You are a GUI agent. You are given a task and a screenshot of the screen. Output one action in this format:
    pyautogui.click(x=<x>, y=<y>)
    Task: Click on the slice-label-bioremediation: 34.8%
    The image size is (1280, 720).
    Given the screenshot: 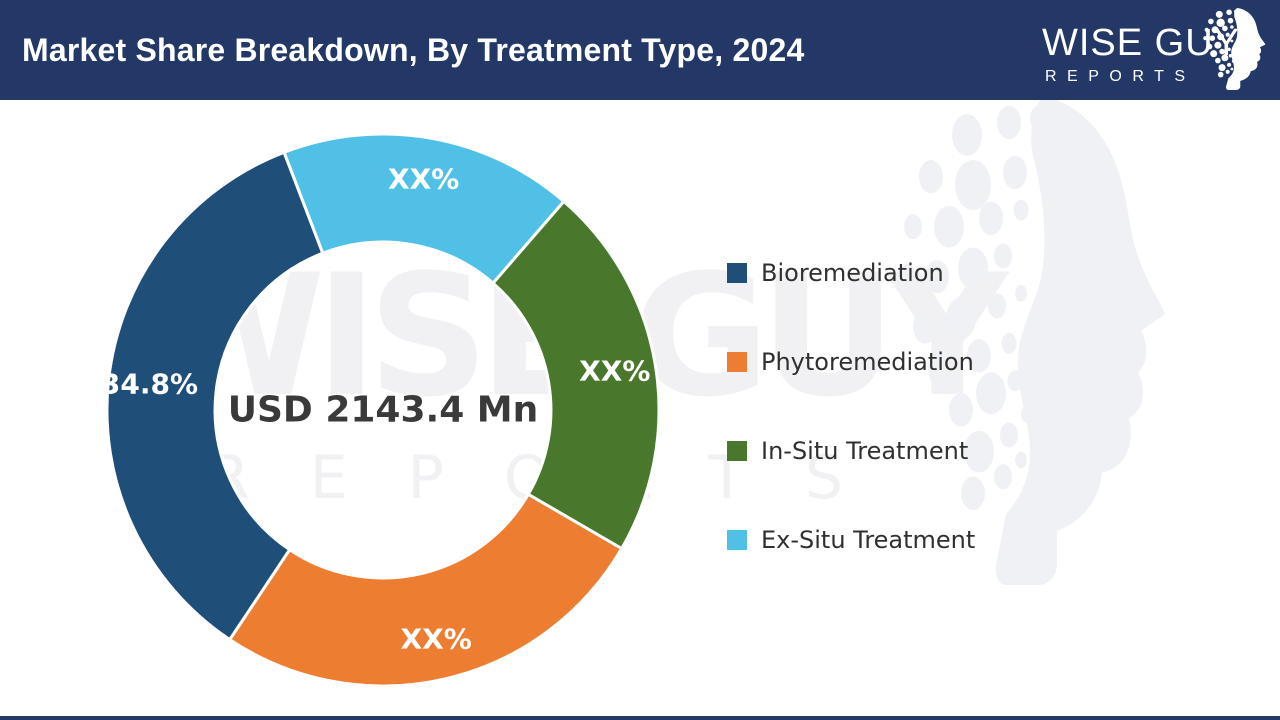 What is the action you would take?
    pyautogui.click(x=149, y=384)
    